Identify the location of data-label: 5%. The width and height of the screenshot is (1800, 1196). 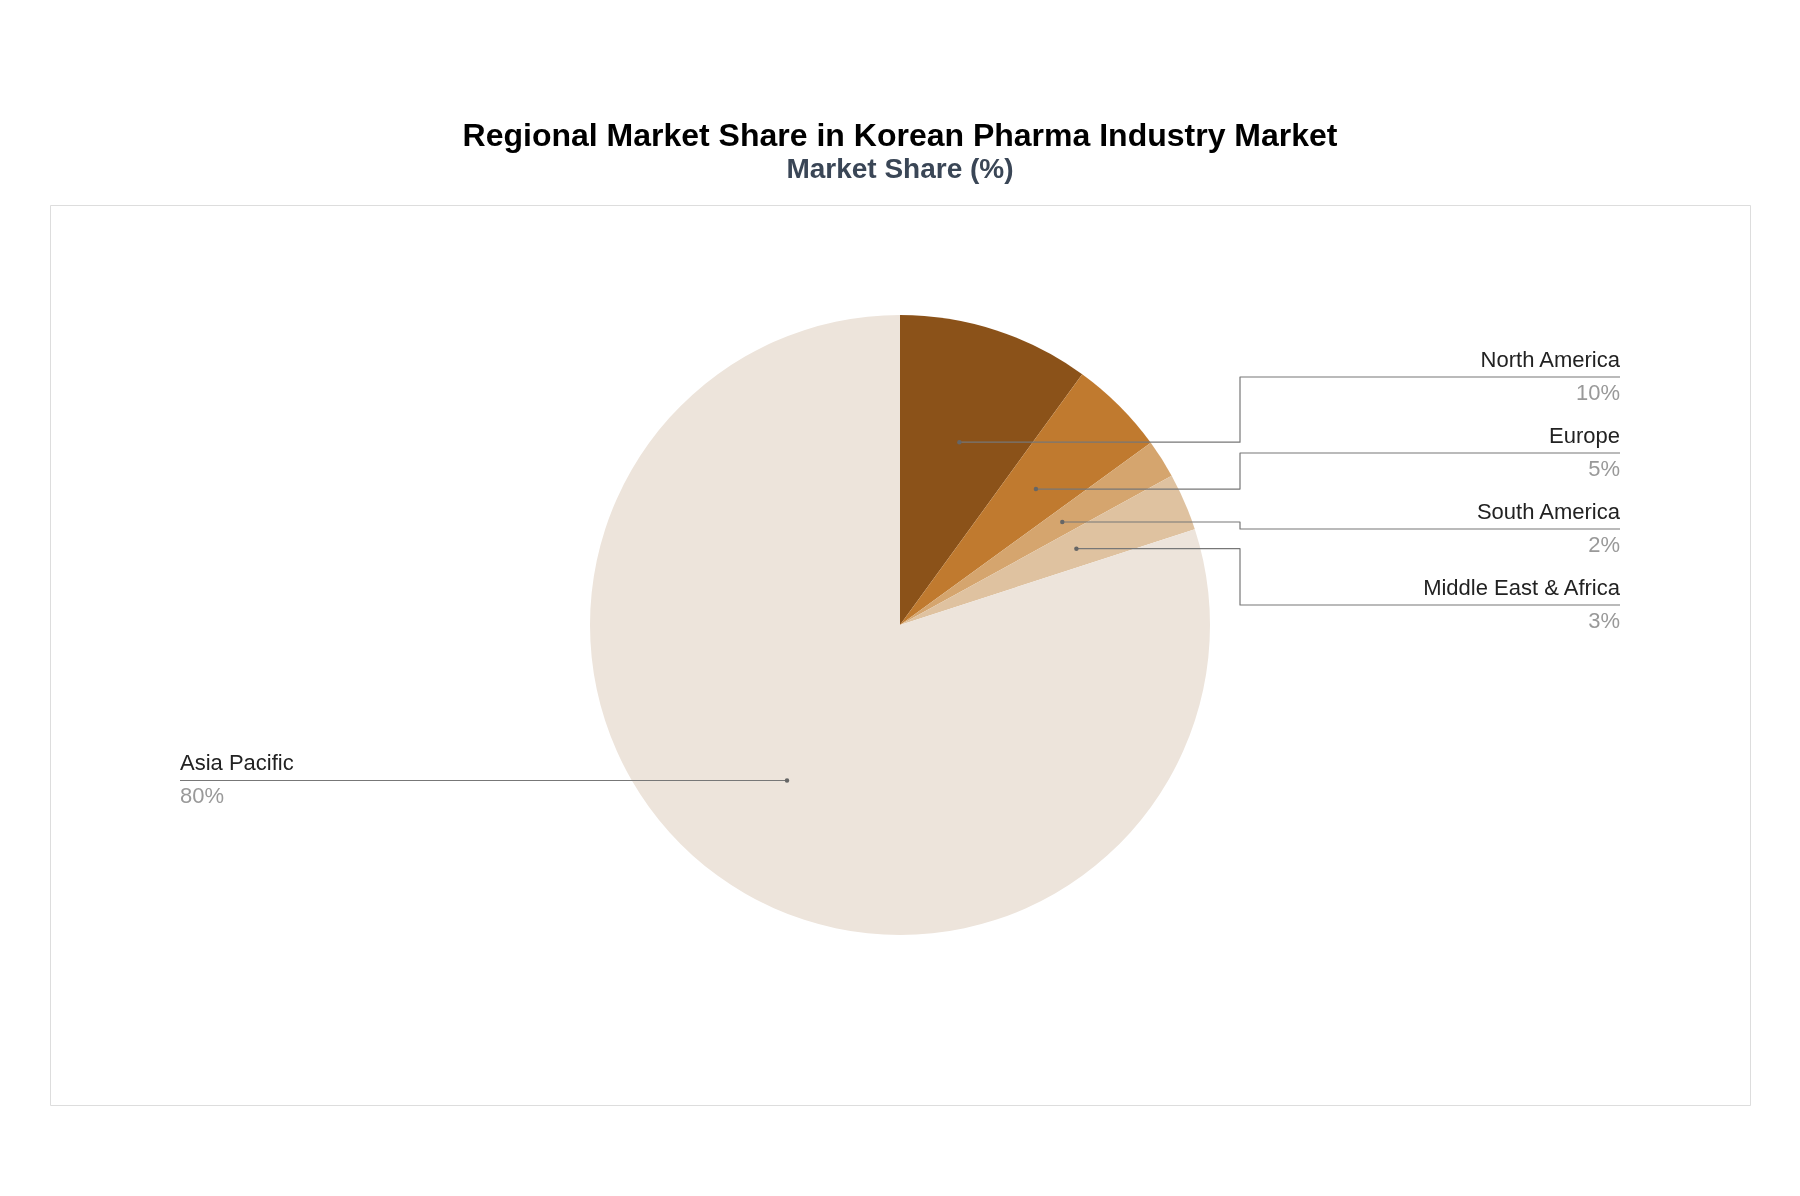
(1604, 468).